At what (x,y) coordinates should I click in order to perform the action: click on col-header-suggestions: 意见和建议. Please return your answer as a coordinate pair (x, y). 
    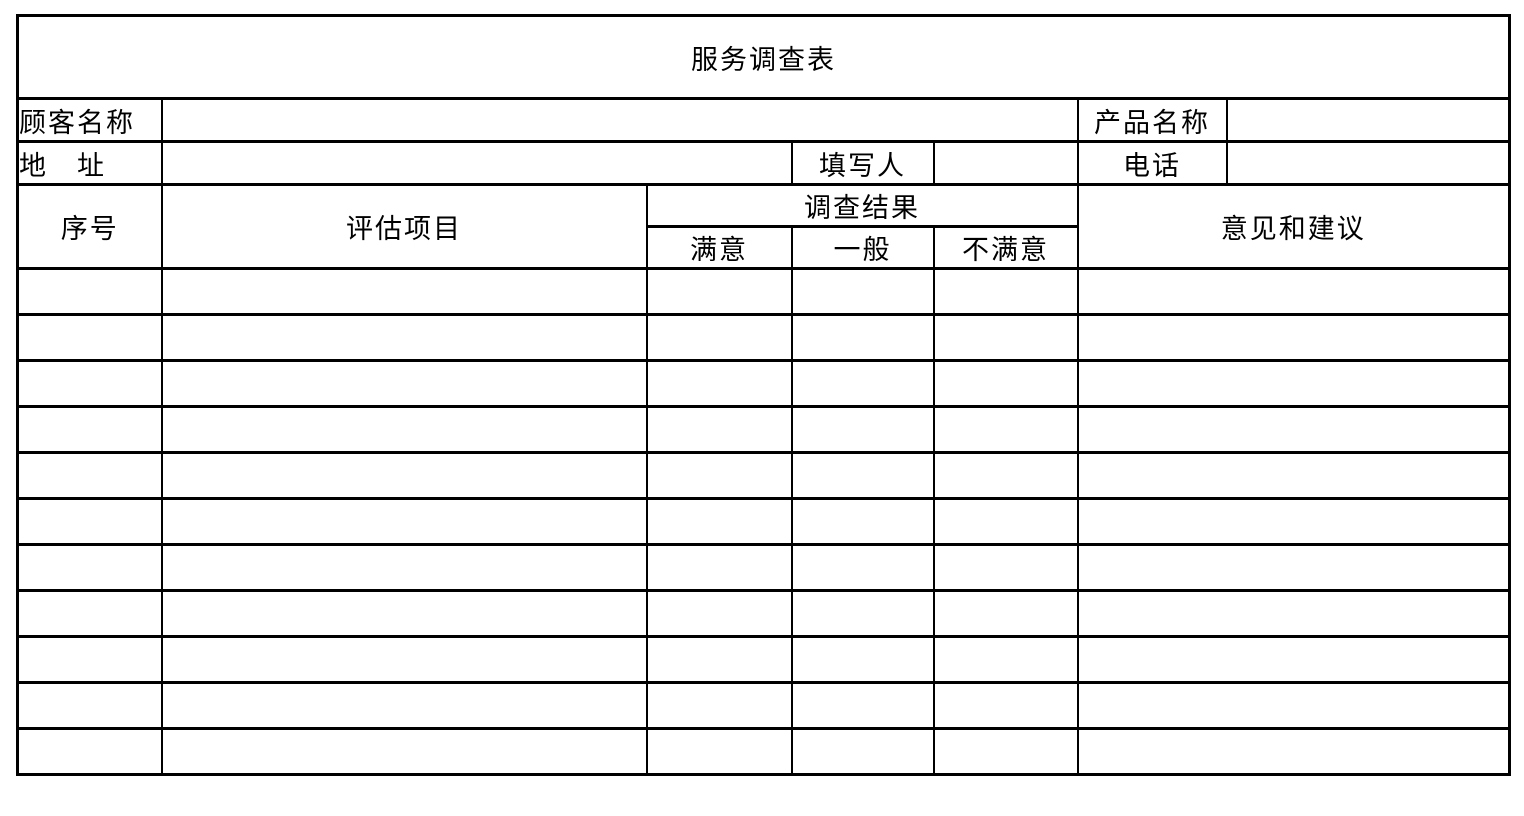
    Looking at the image, I should click on (1293, 226).